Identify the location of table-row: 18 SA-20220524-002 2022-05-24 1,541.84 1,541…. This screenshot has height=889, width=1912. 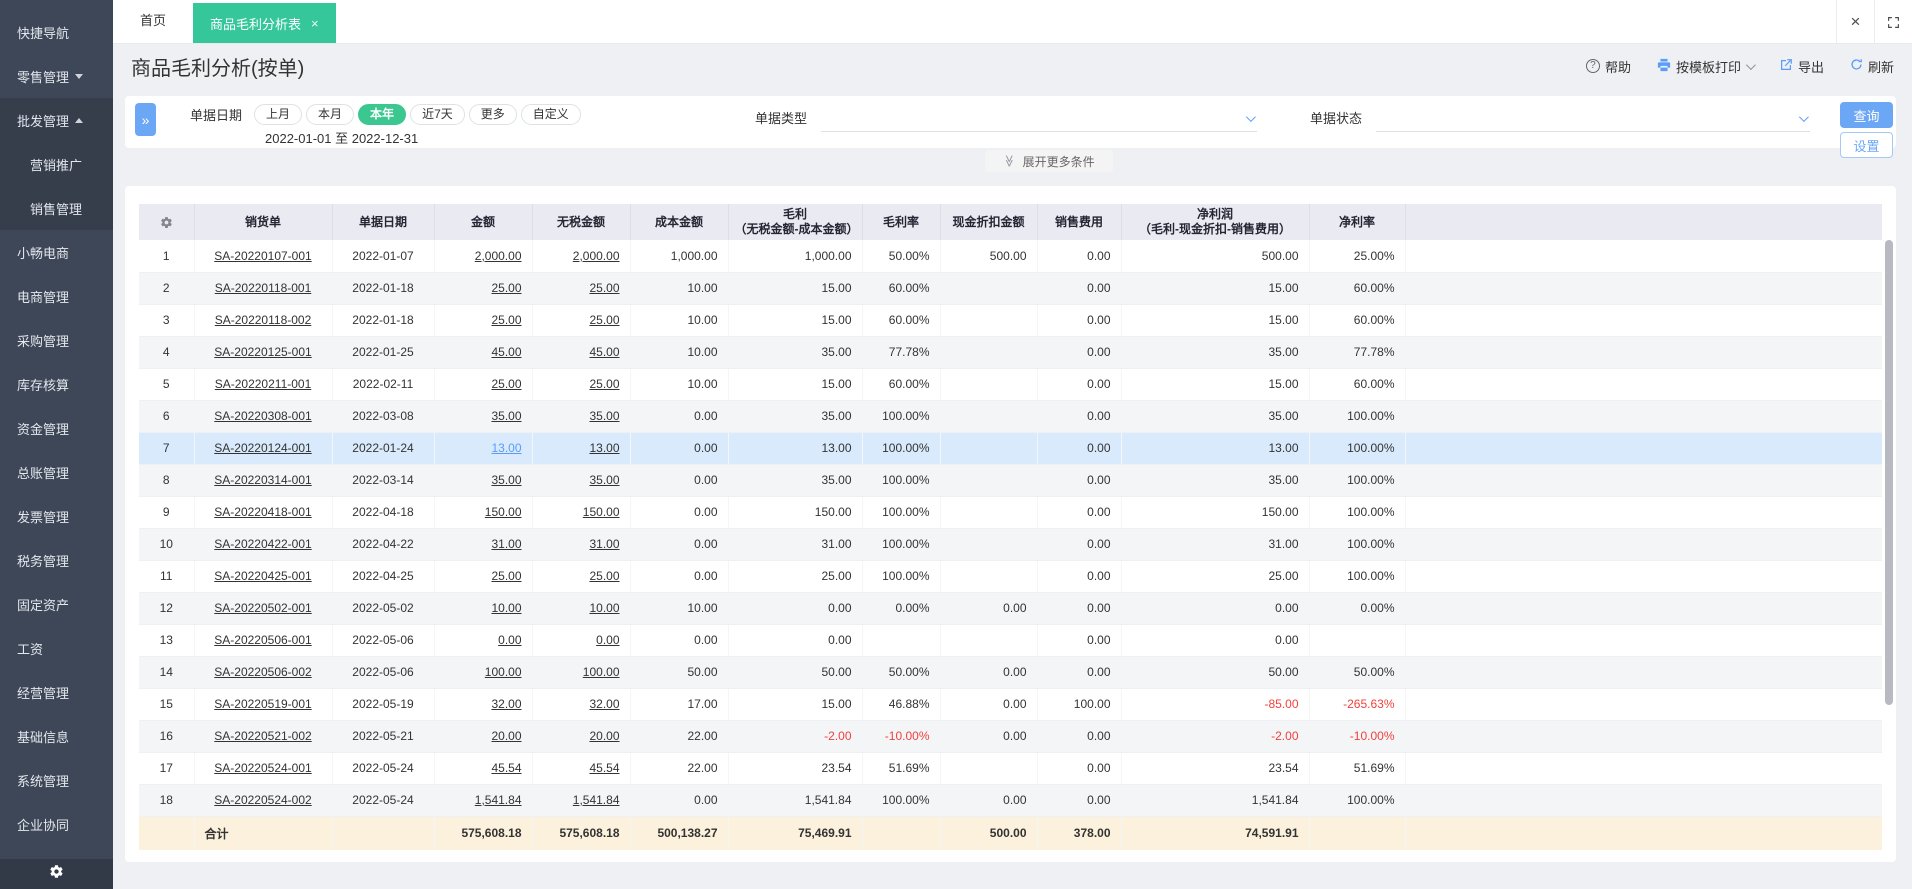
(1010, 800).